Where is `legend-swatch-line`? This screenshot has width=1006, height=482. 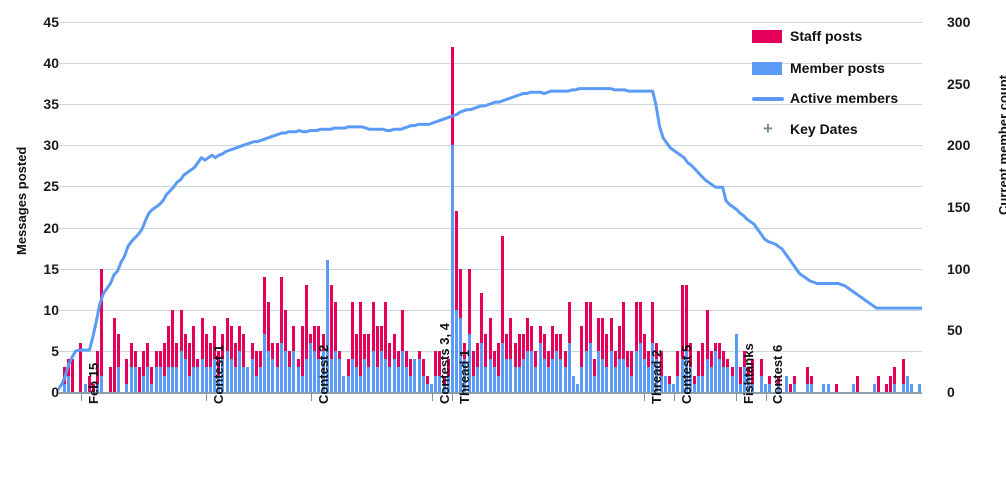
legend-swatch-line is located at coordinates (768, 99).